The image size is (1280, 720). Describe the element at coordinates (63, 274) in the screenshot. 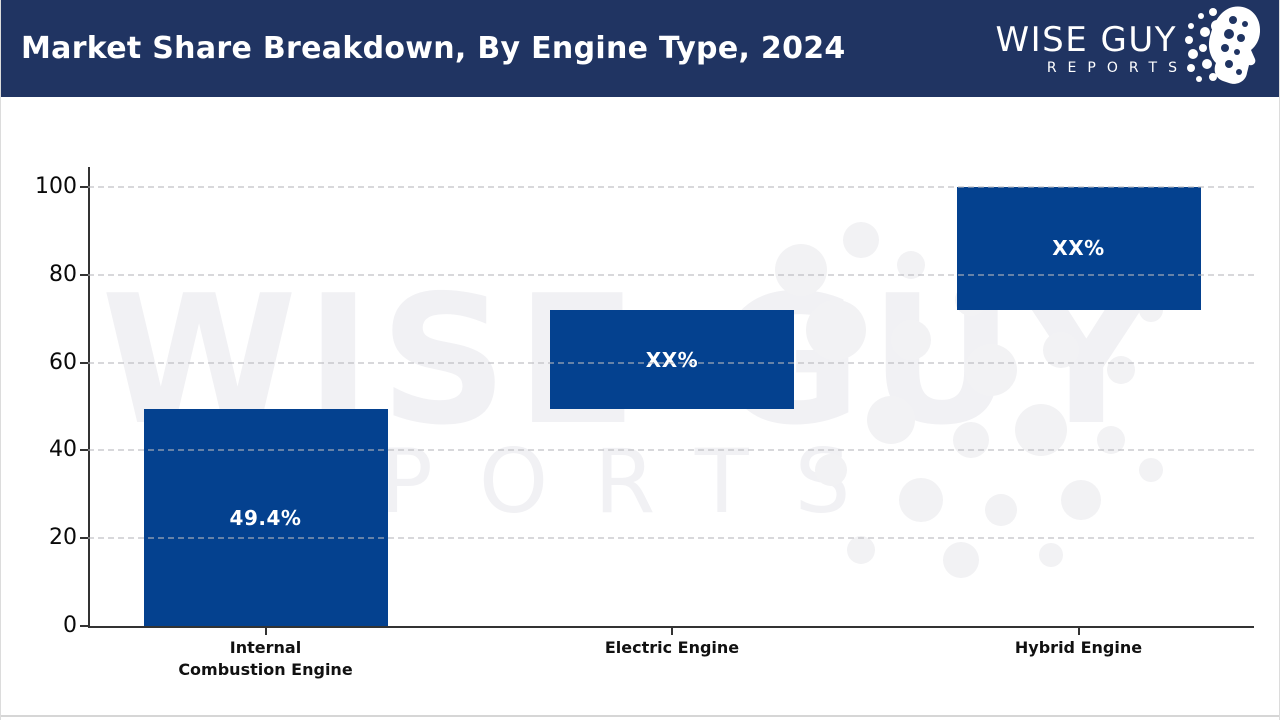

I see `y-tick-label: 80` at that location.